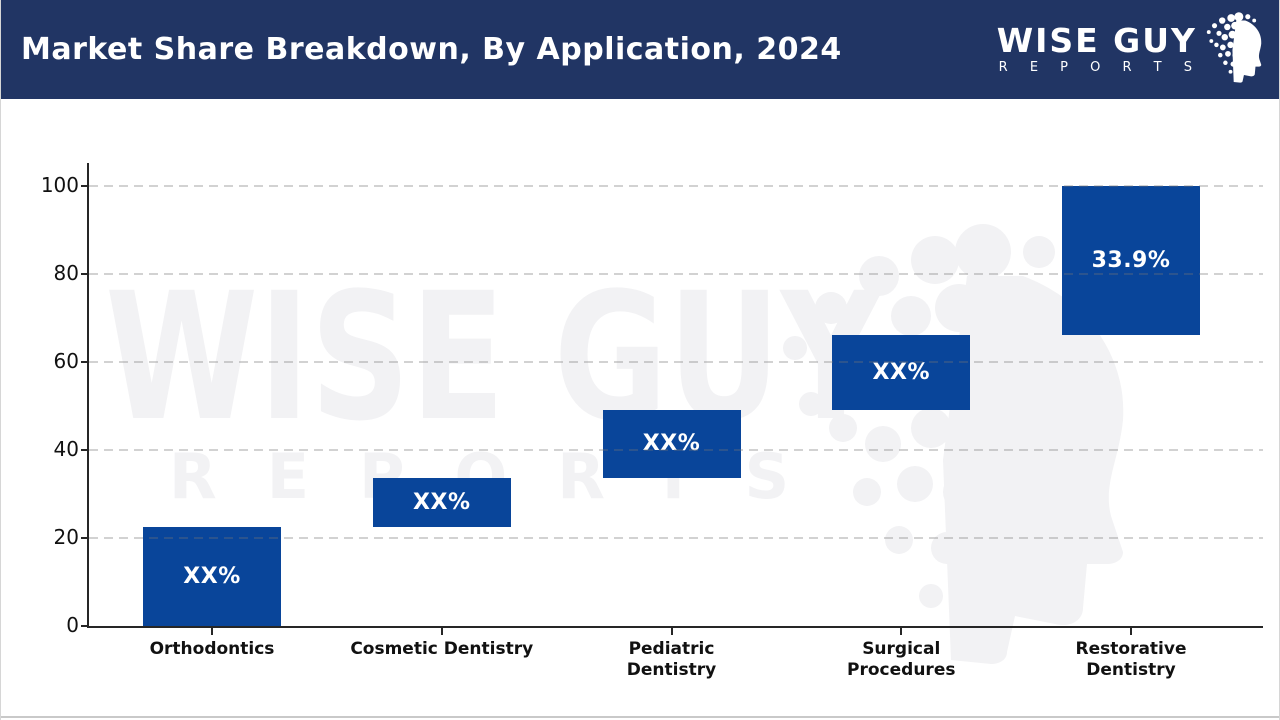  I want to click on x-category-label: Orthodontics, so click(212, 649).